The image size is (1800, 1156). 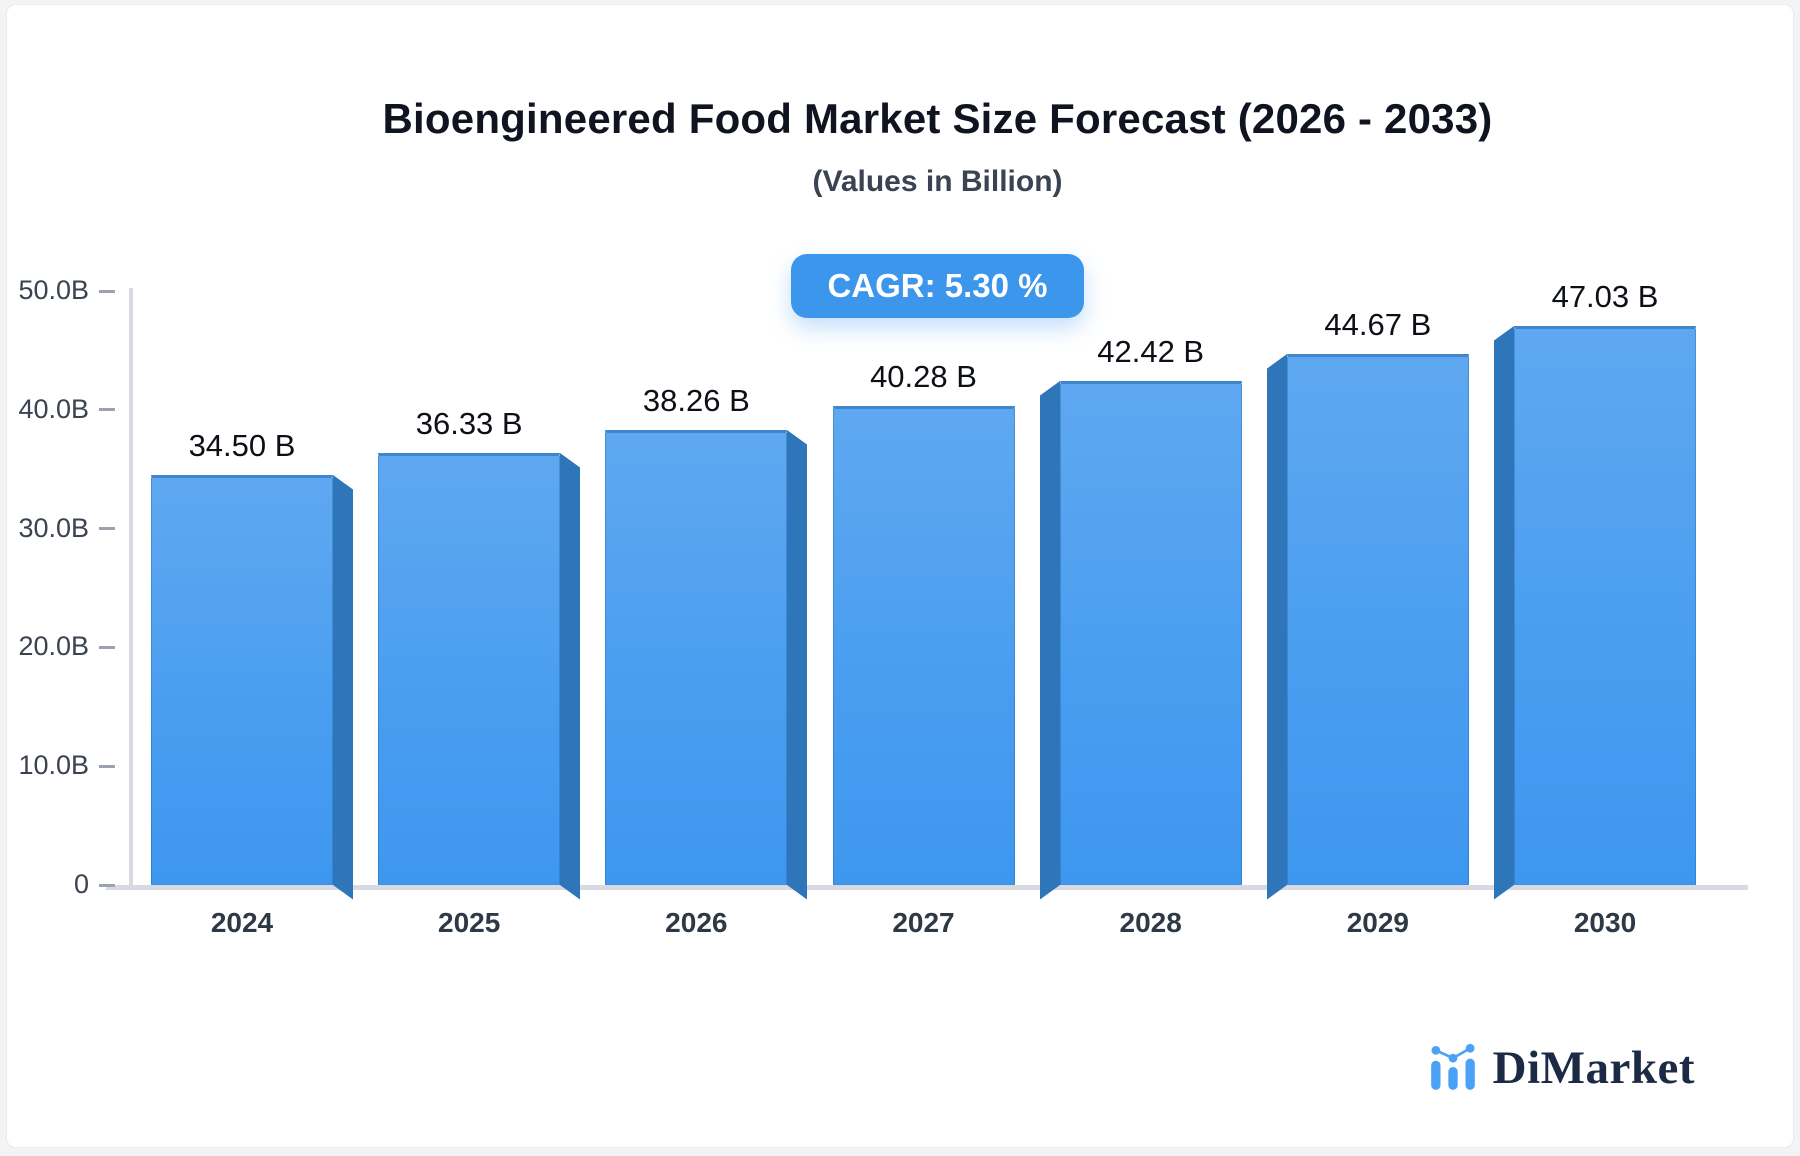 What do you see at coordinates (696, 922) in the screenshot?
I see `x-axis-label-2026: 2026` at bounding box center [696, 922].